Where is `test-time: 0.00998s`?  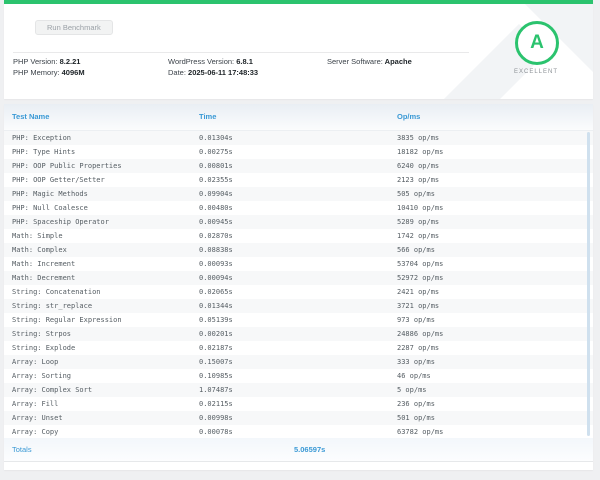
test-time: 0.00998s is located at coordinates (216, 418).